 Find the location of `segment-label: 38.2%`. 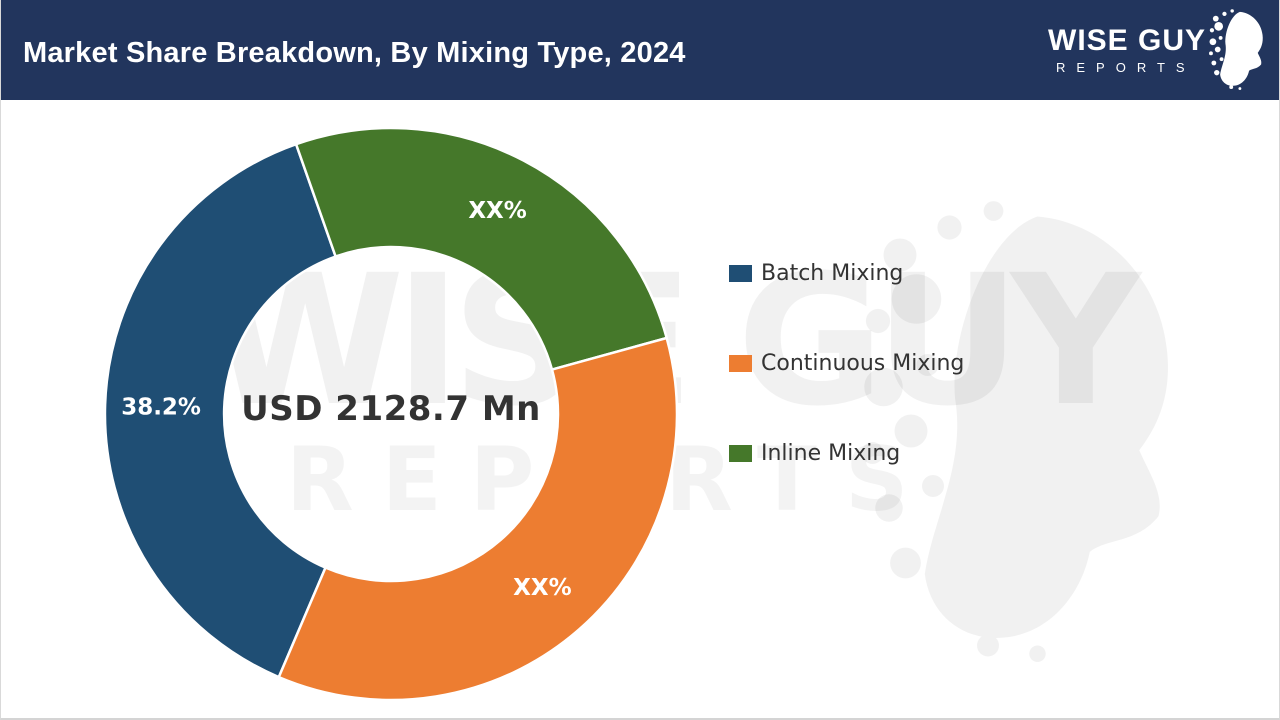

segment-label: 38.2% is located at coordinates (161, 408).